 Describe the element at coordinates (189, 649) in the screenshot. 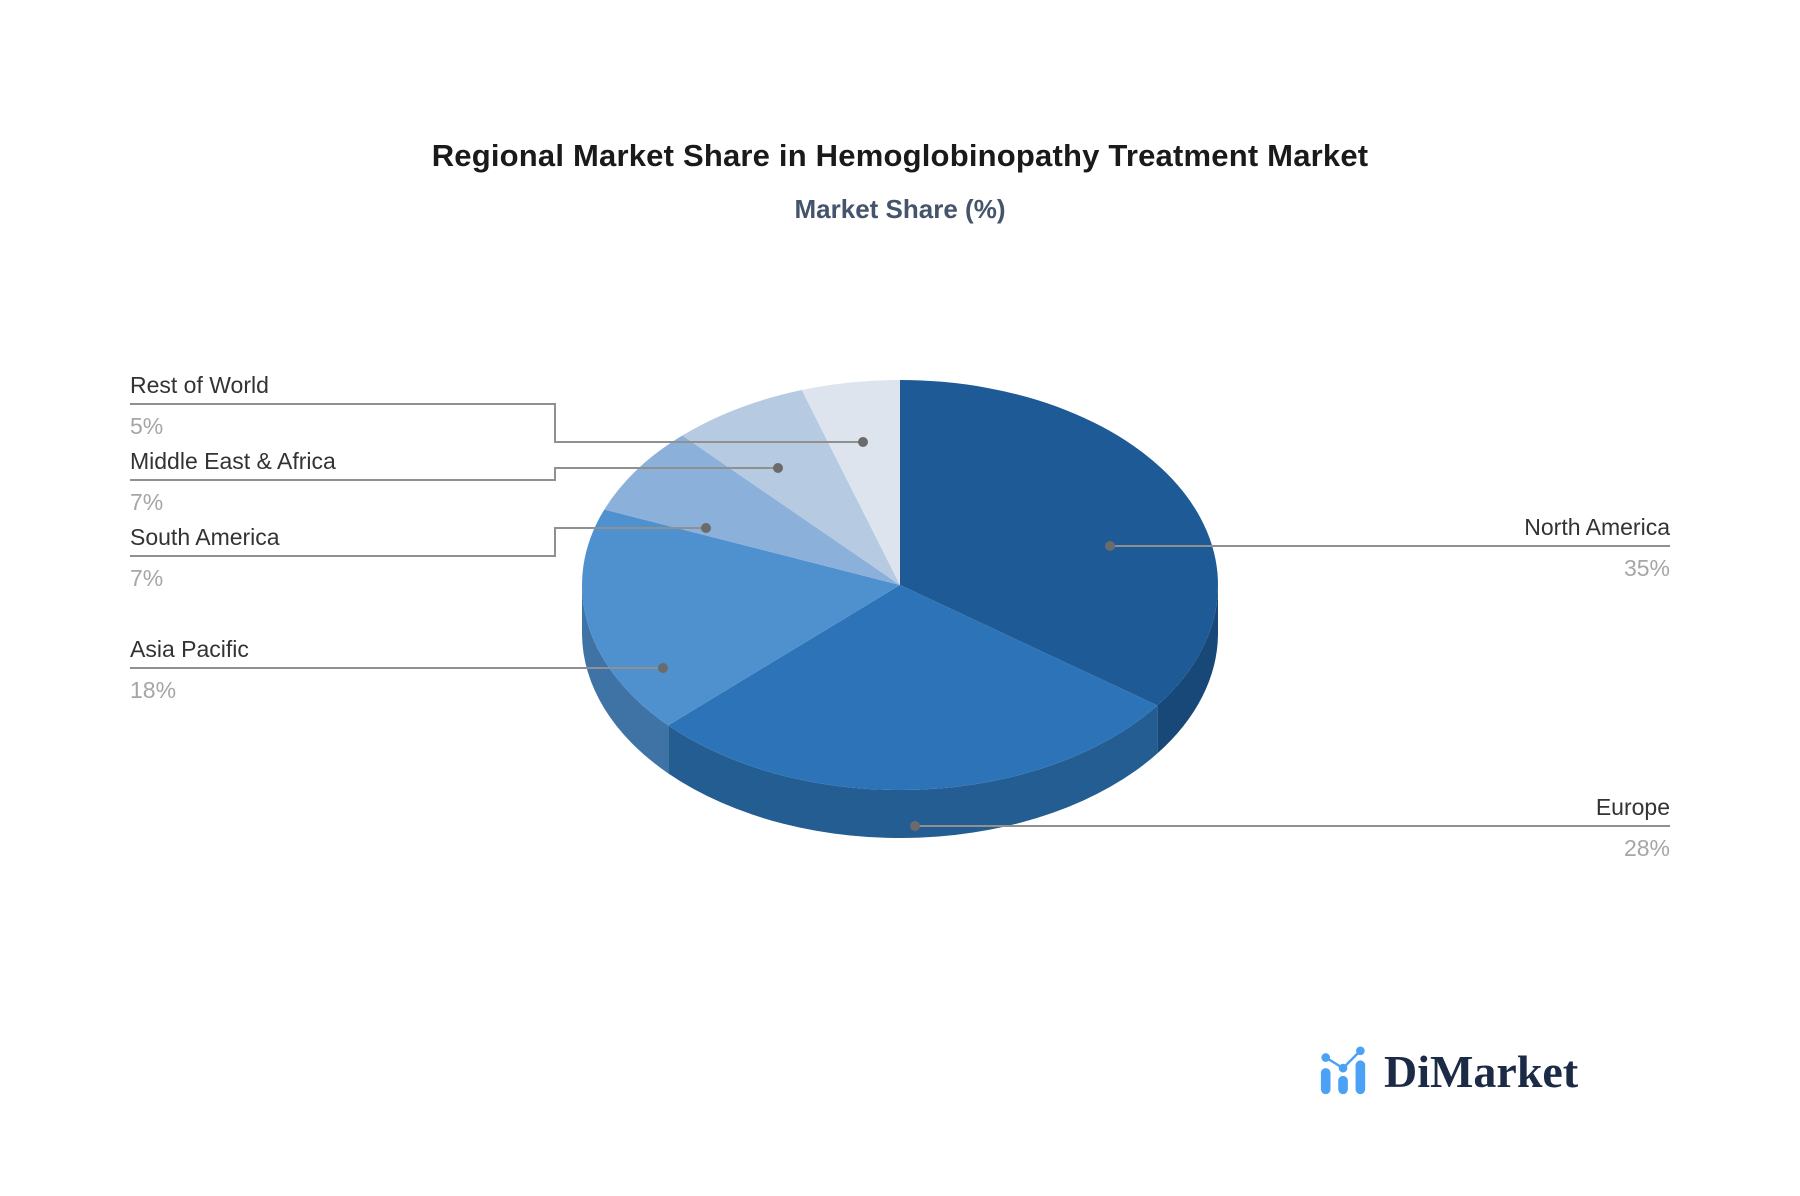

I see `slice-label-asia-pacific: Asia Pacific` at that location.